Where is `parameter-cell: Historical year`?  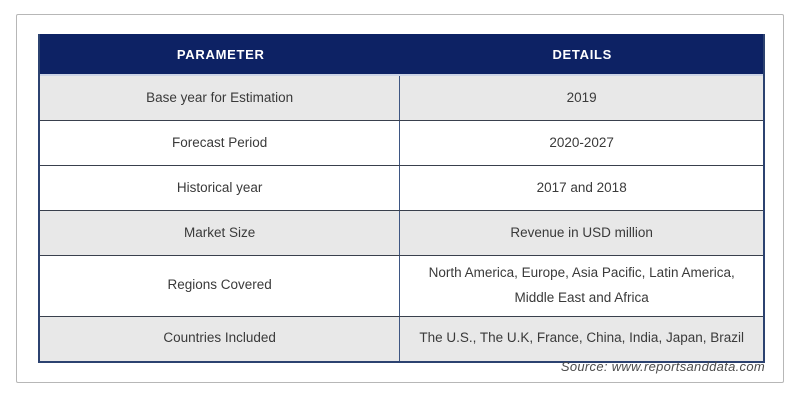 parameter-cell: Historical year is located at coordinates (220, 188).